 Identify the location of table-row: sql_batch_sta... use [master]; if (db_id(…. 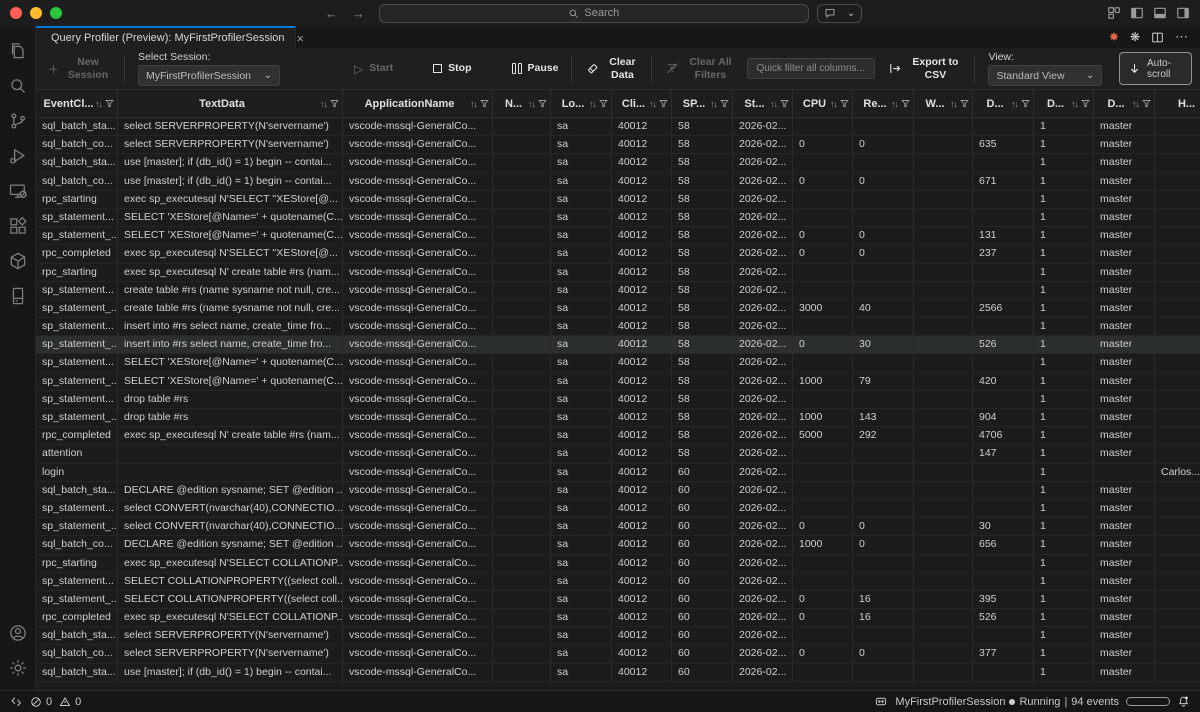
(618, 163).